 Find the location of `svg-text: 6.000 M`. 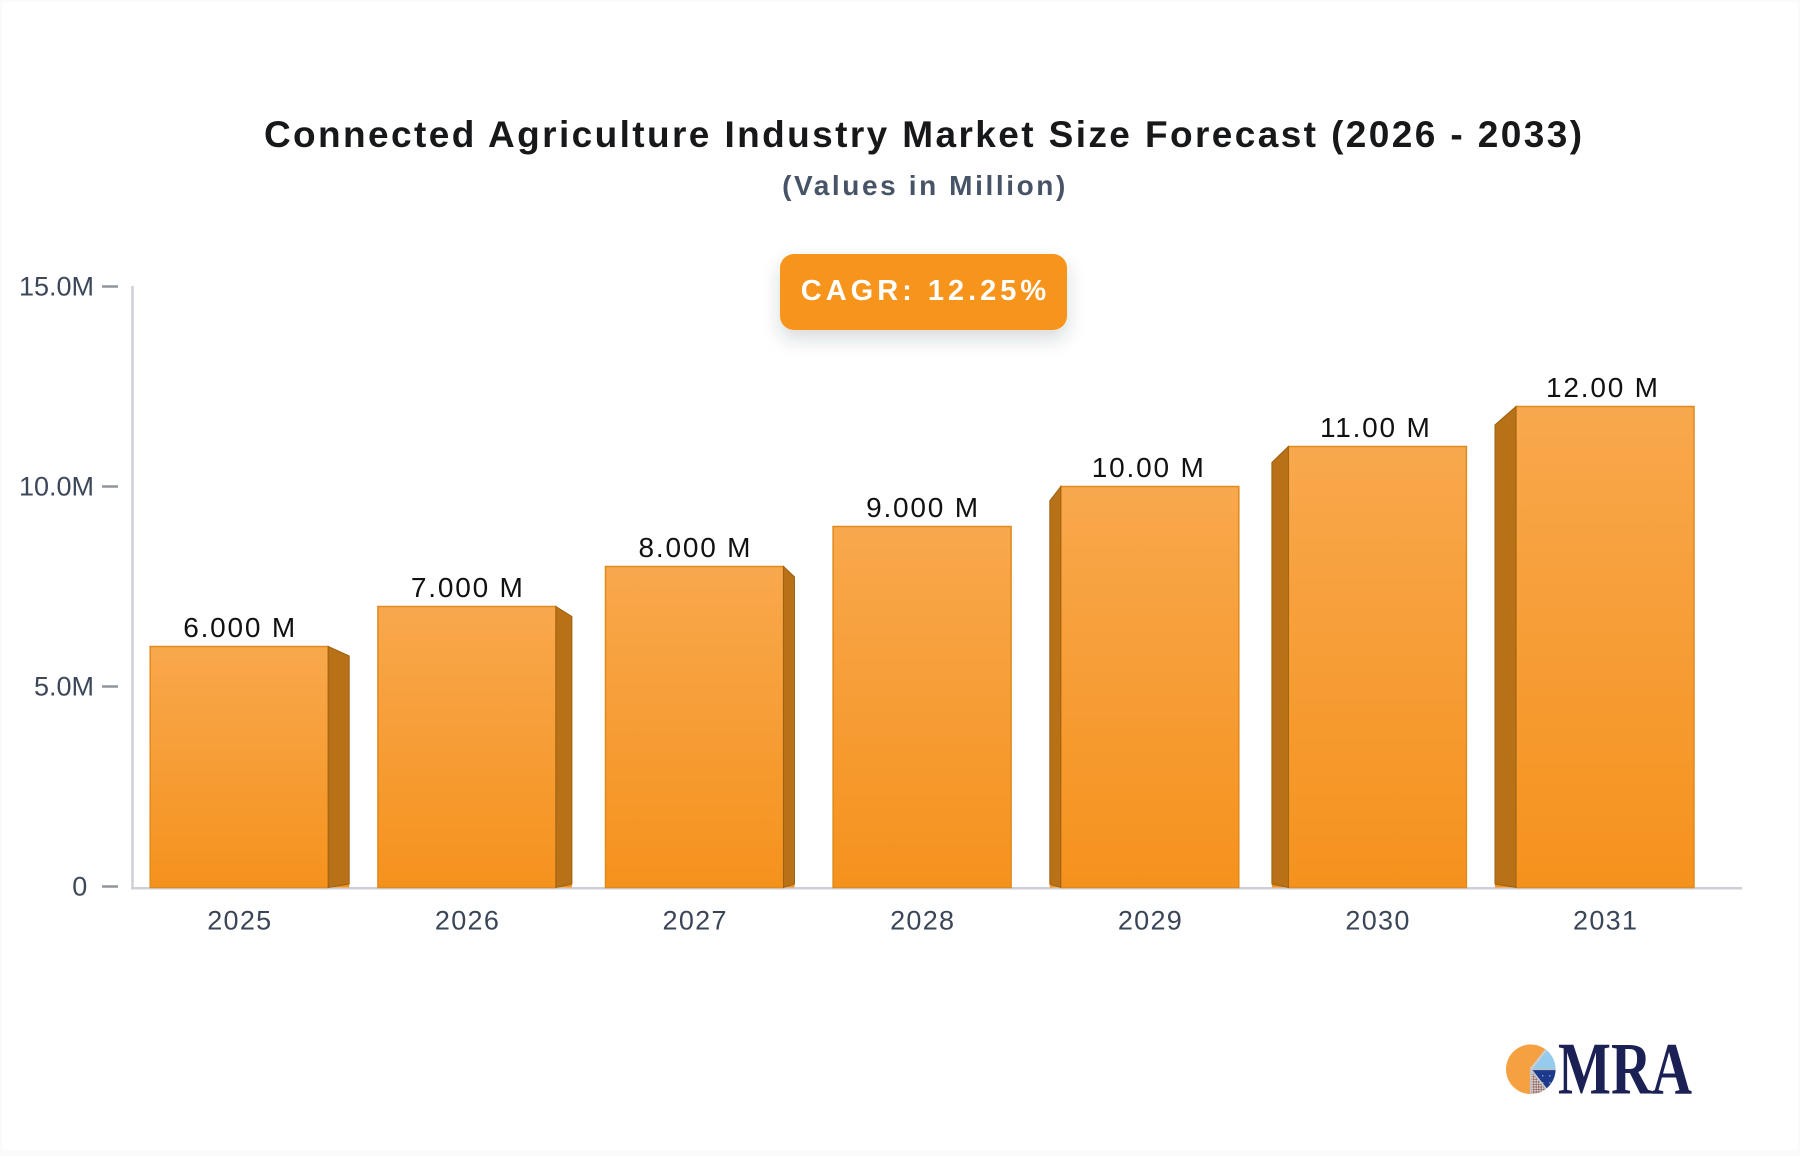

svg-text: 6.000 M is located at coordinates (240, 627).